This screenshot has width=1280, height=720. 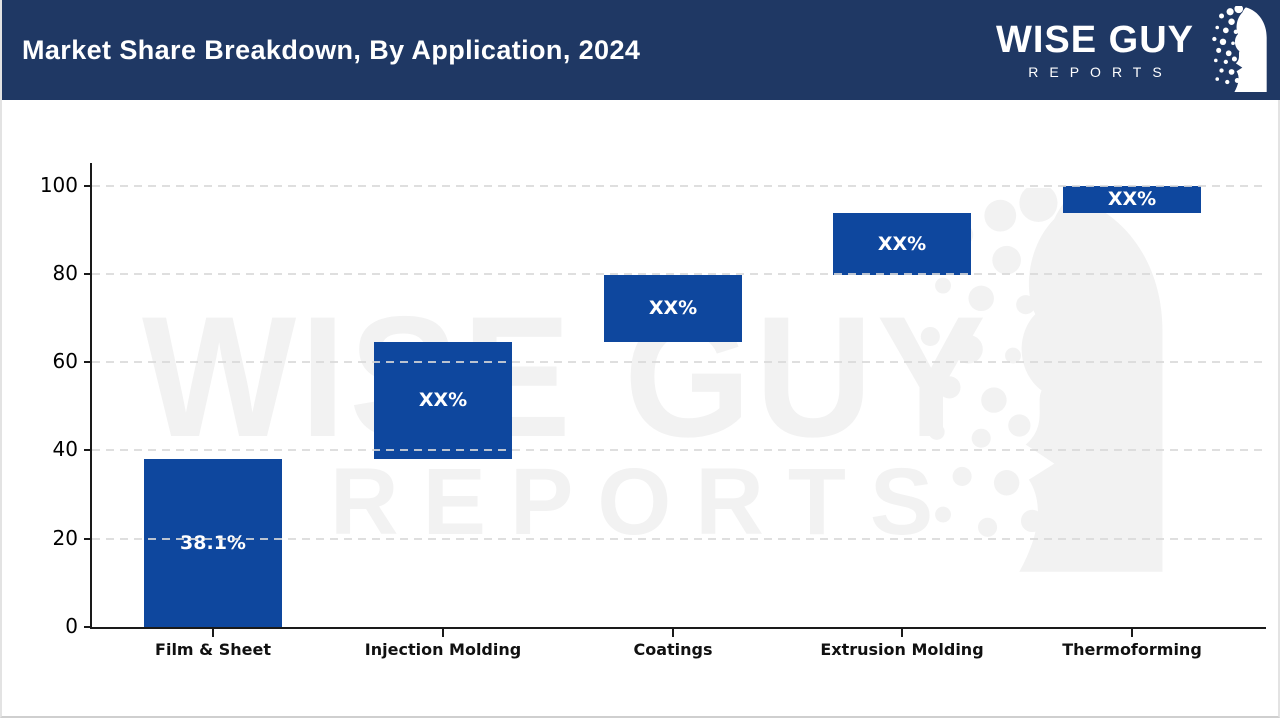 I want to click on bar-value-label: 38.1%, so click(x=213, y=542).